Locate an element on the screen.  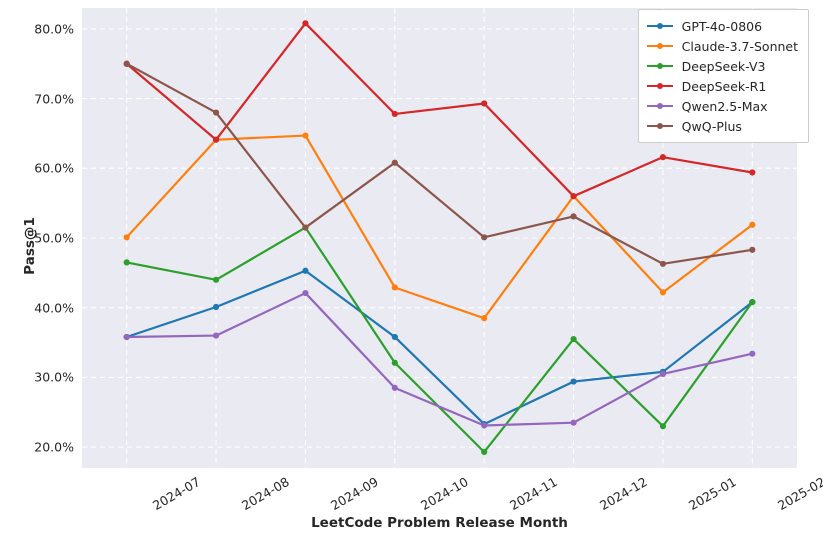
legend-item: DeepSeek-R1 is located at coordinates (722, 86).